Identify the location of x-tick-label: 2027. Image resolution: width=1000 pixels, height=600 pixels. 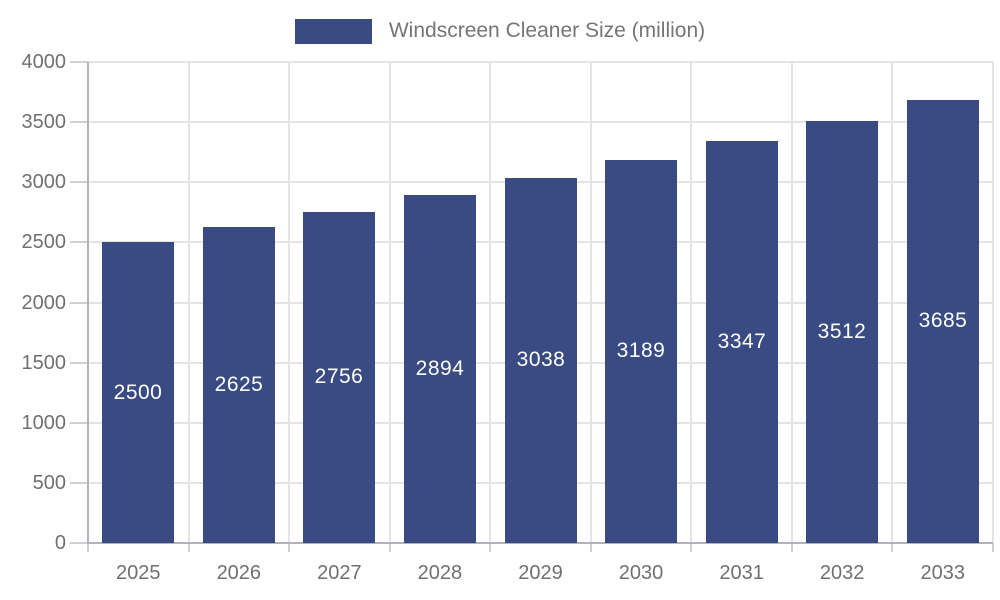
(339, 573).